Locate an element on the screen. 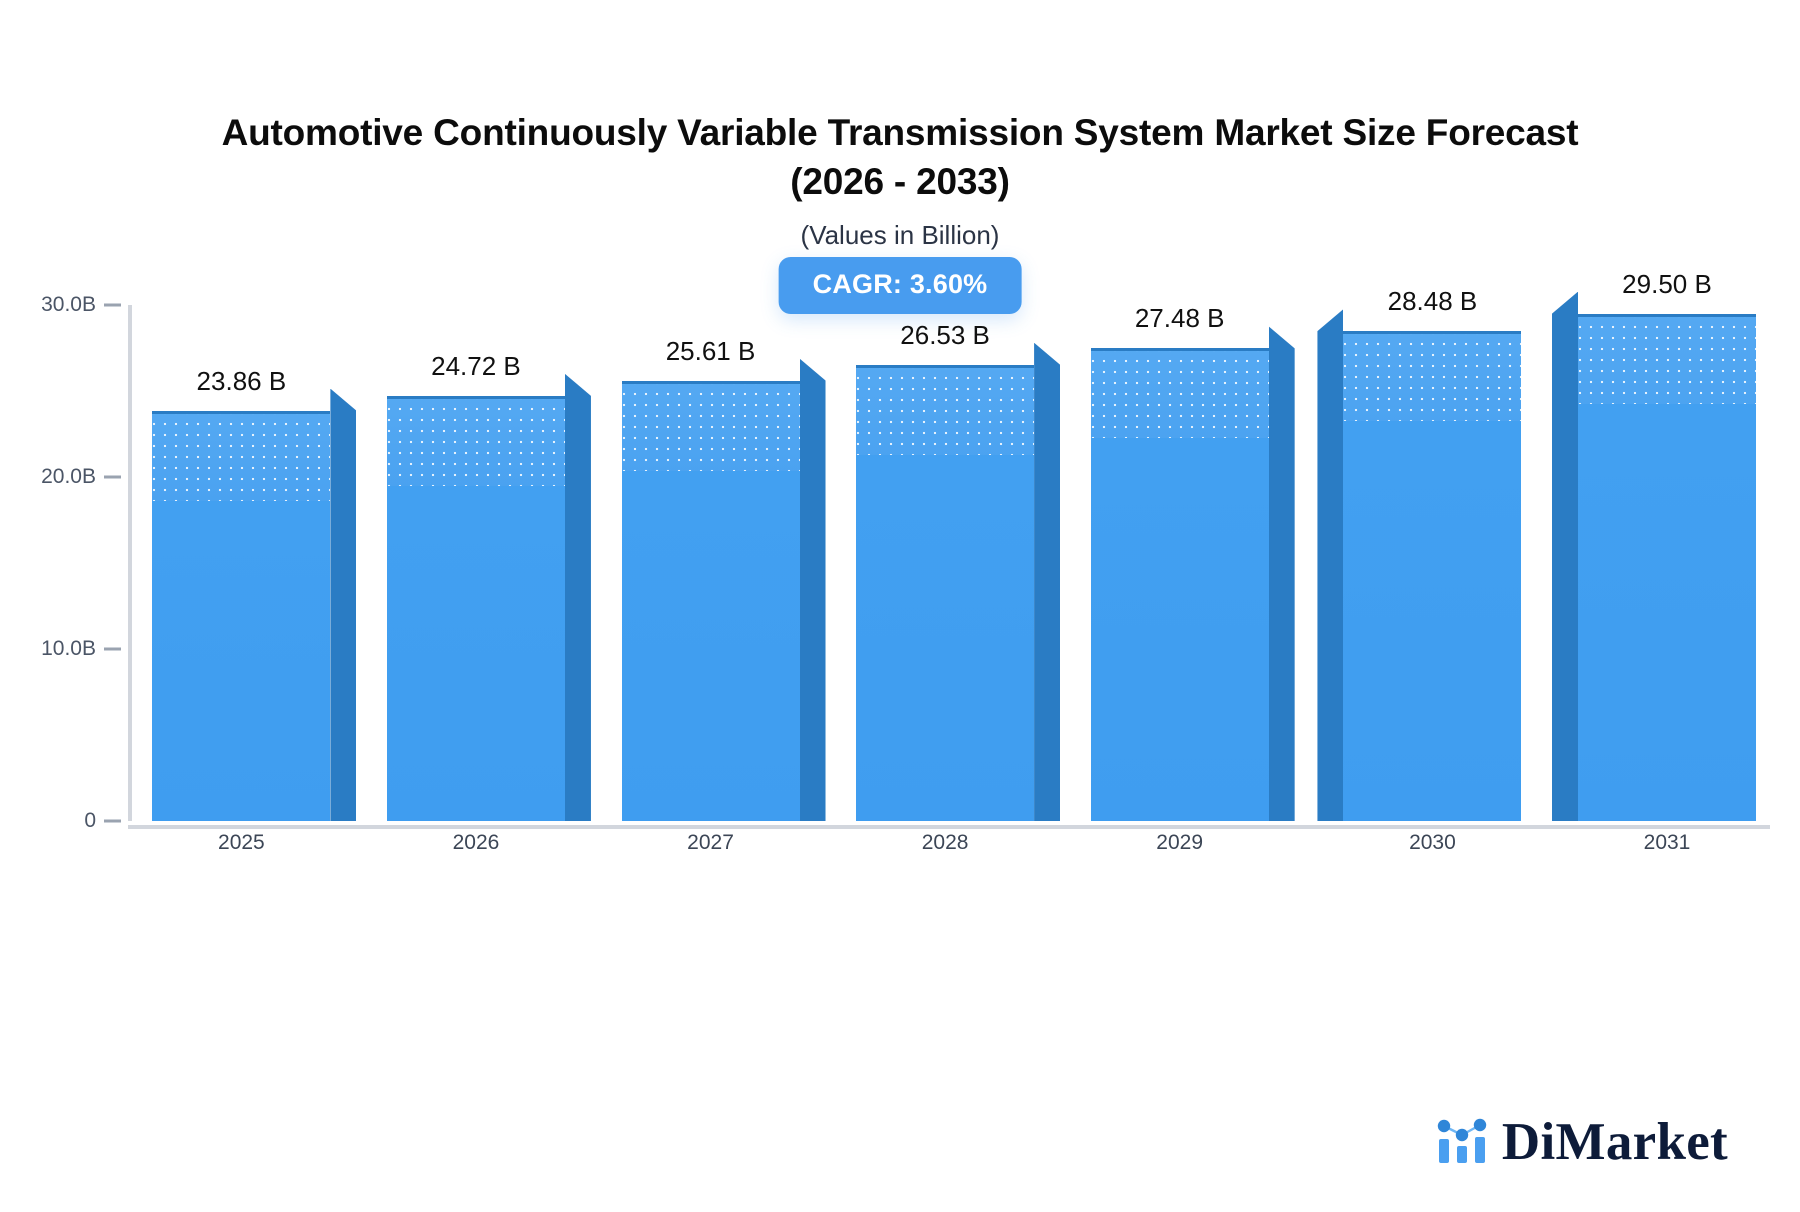 Image resolution: width=1800 pixels, height=1212 pixels. chart-subtitle: (Values in Billion) is located at coordinates (900, 235).